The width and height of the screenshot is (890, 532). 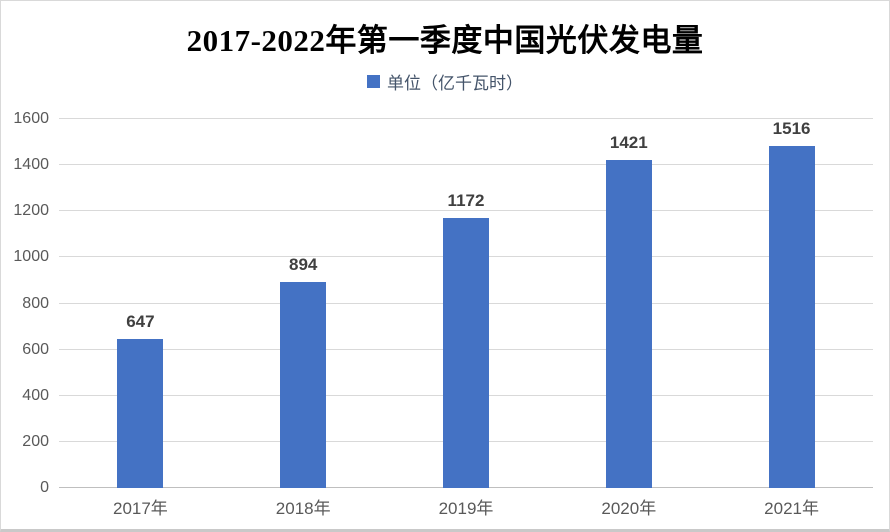 I want to click on x-tick-label: 2019年, so click(x=466, y=508).